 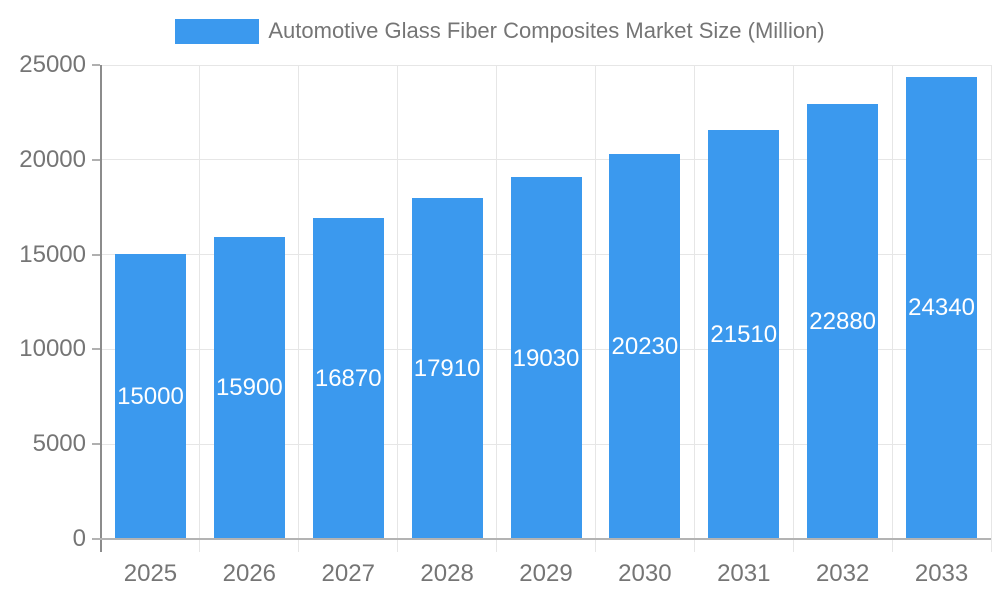 I want to click on bar-value-label: 17910, so click(x=447, y=369).